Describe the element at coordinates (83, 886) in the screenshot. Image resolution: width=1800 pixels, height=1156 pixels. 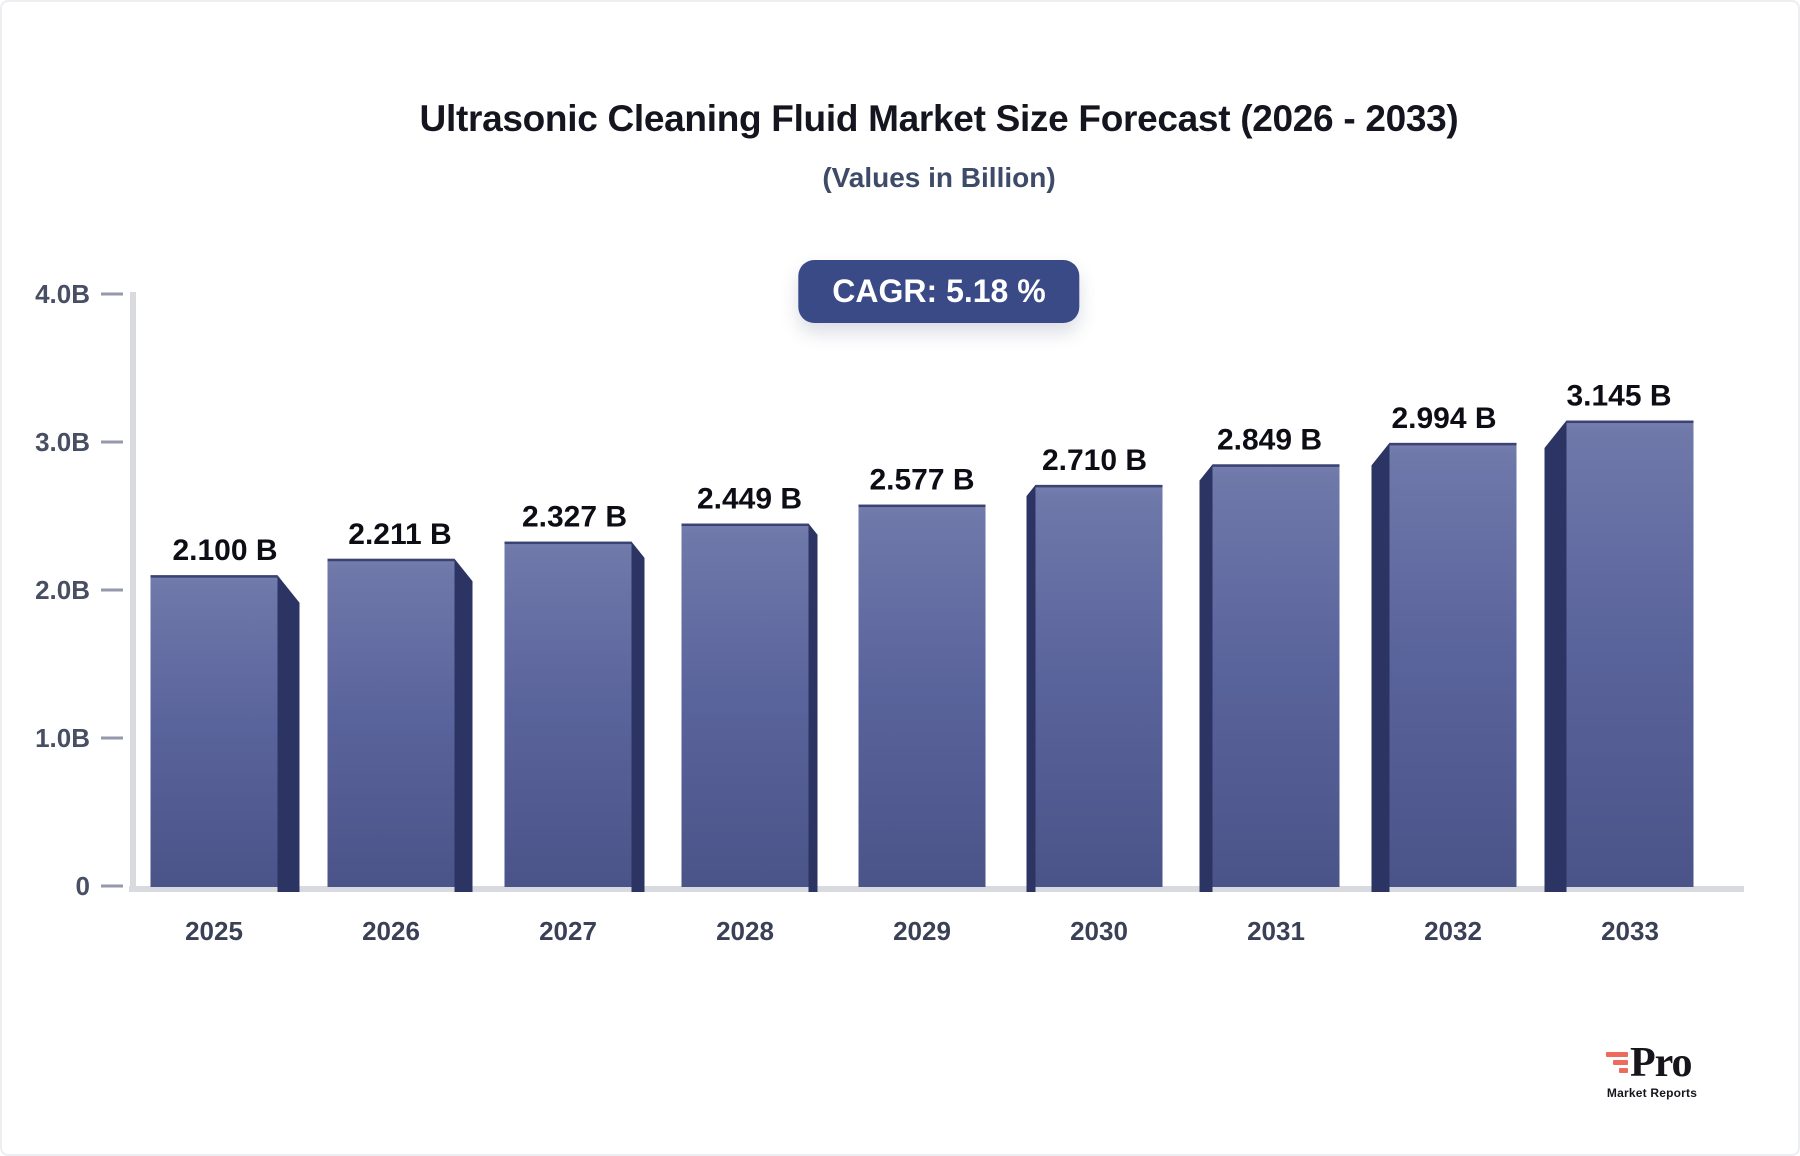
I see `y-axis-tick-label: 0` at that location.